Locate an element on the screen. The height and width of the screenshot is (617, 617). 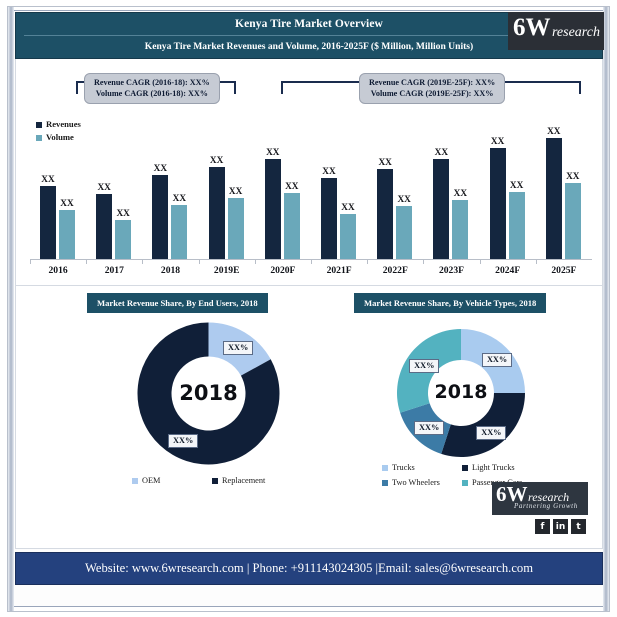
social-links: f in t is located at coordinates (560, 526).